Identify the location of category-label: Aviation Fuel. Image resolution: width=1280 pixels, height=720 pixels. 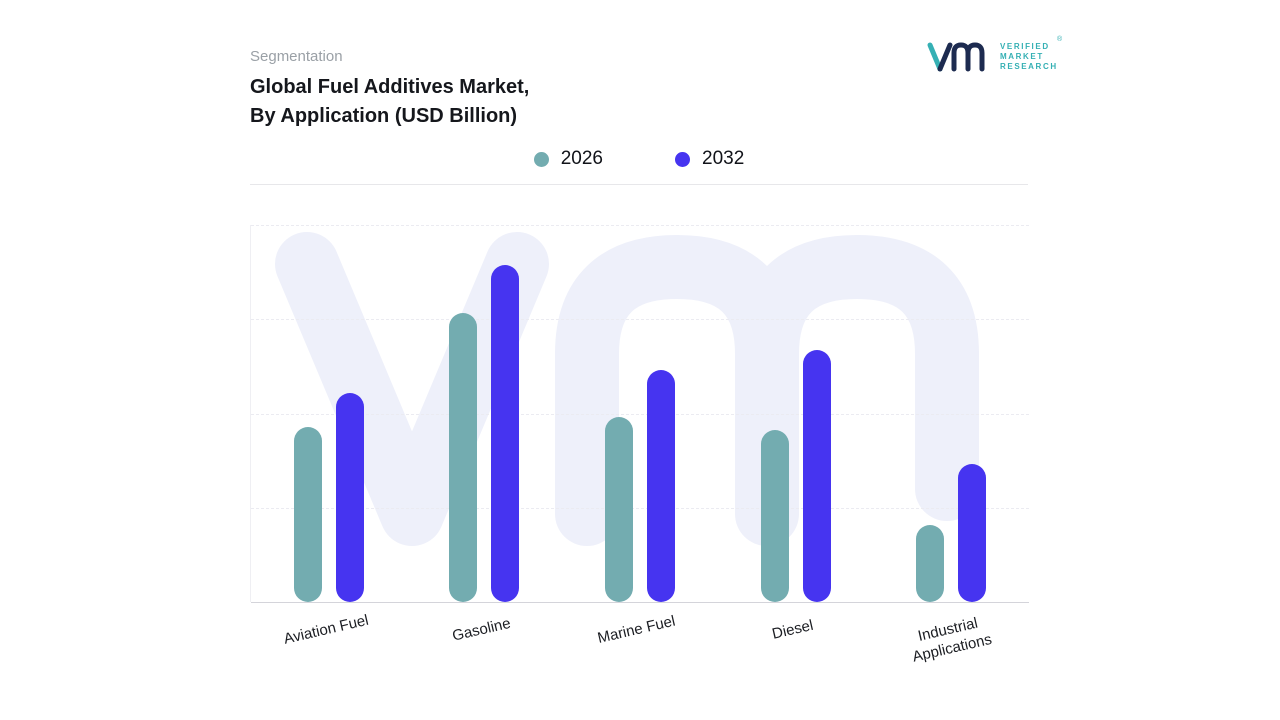
(325, 629).